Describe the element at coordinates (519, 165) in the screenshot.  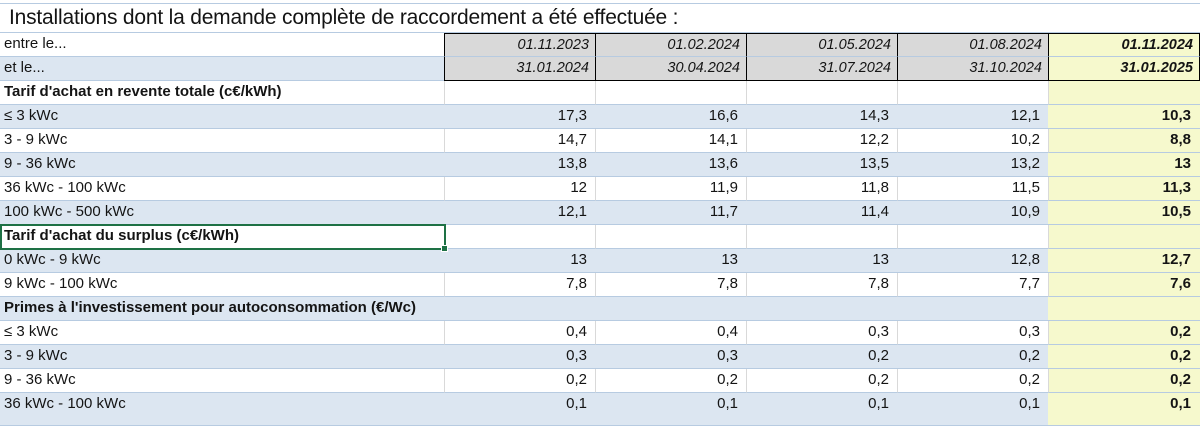
I see `value-cell: 13,8` at that location.